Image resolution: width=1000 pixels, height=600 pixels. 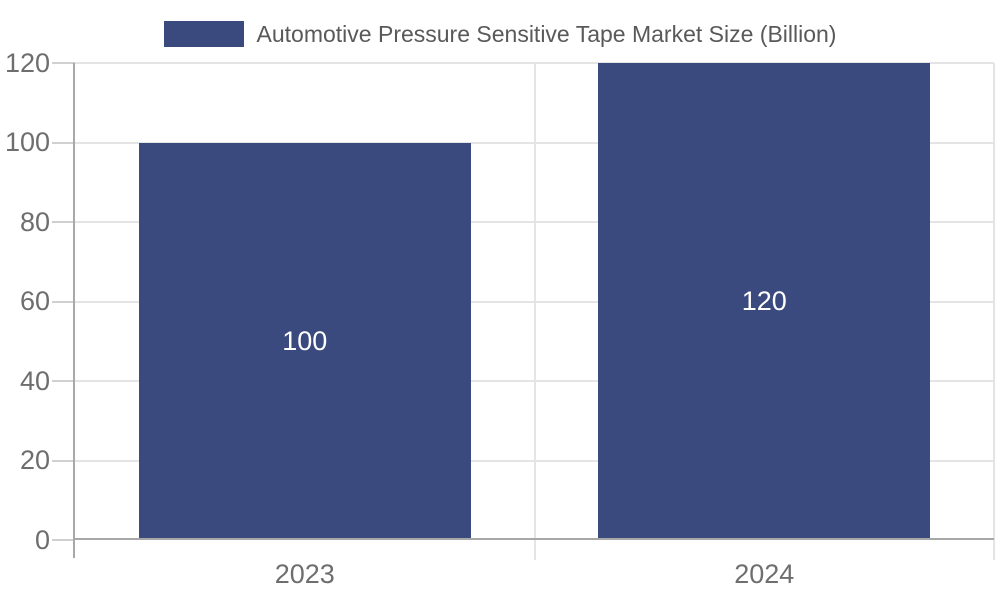 What do you see at coordinates (27, 62) in the screenshot?
I see `y-axis-tick-label: 120` at bounding box center [27, 62].